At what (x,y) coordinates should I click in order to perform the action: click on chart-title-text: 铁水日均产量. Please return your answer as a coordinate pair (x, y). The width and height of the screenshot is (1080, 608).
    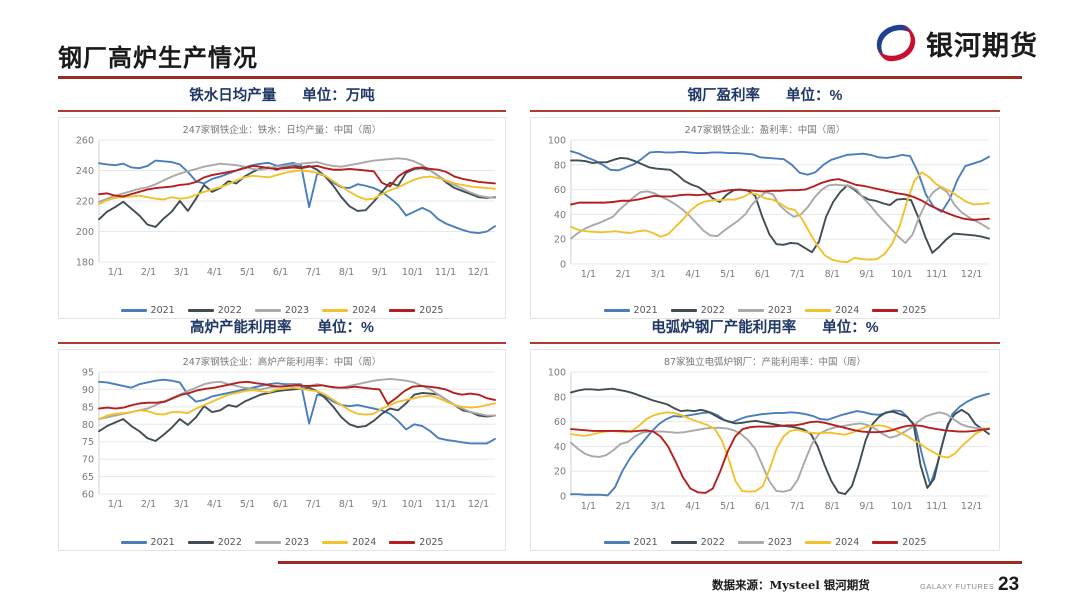
    Looking at the image, I should click on (233, 96).